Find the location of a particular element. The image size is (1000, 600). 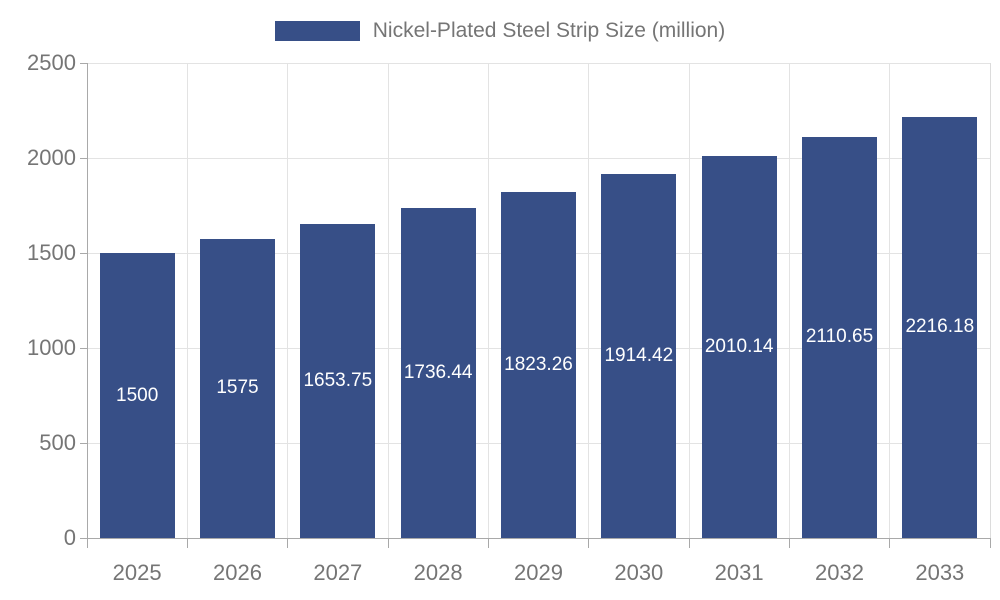

y-axis-tick-label: 2000 is located at coordinates (51, 157).